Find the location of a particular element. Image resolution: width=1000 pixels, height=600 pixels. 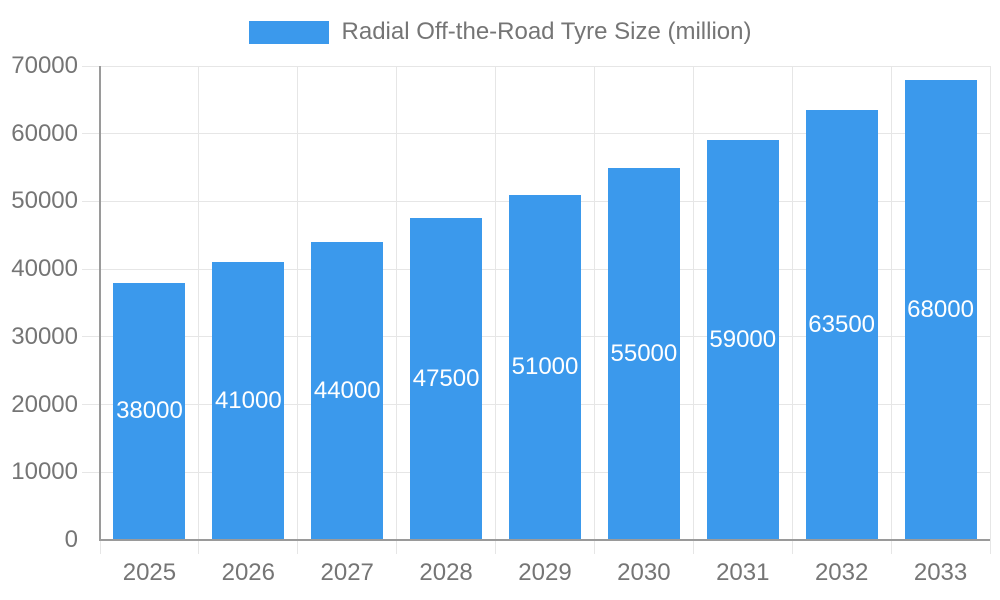

legend: Radial Off-the-Road Tyre Size (million) is located at coordinates (500, 32).